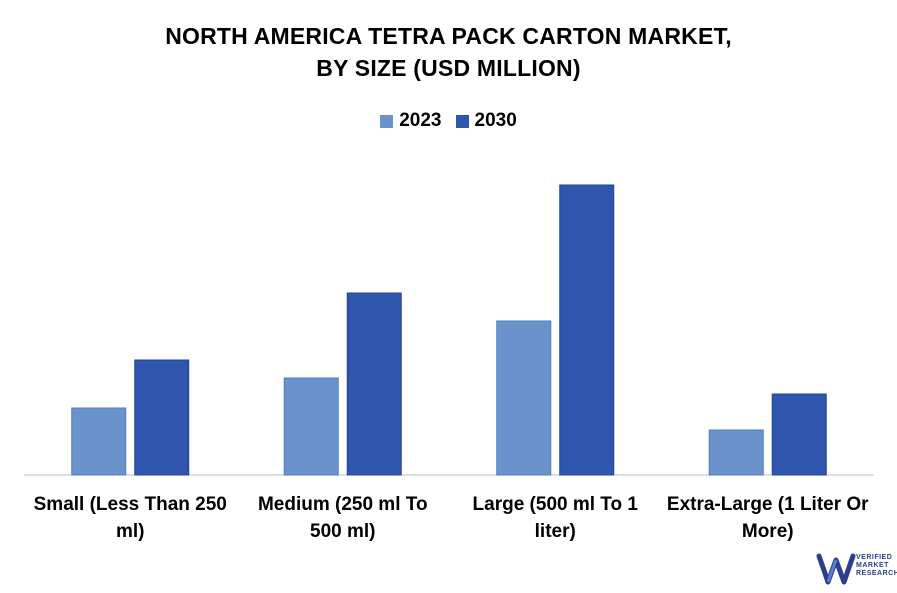 The image size is (897, 593). I want to click on x-tick-label-1-line-2: ml), so click(130, 531).